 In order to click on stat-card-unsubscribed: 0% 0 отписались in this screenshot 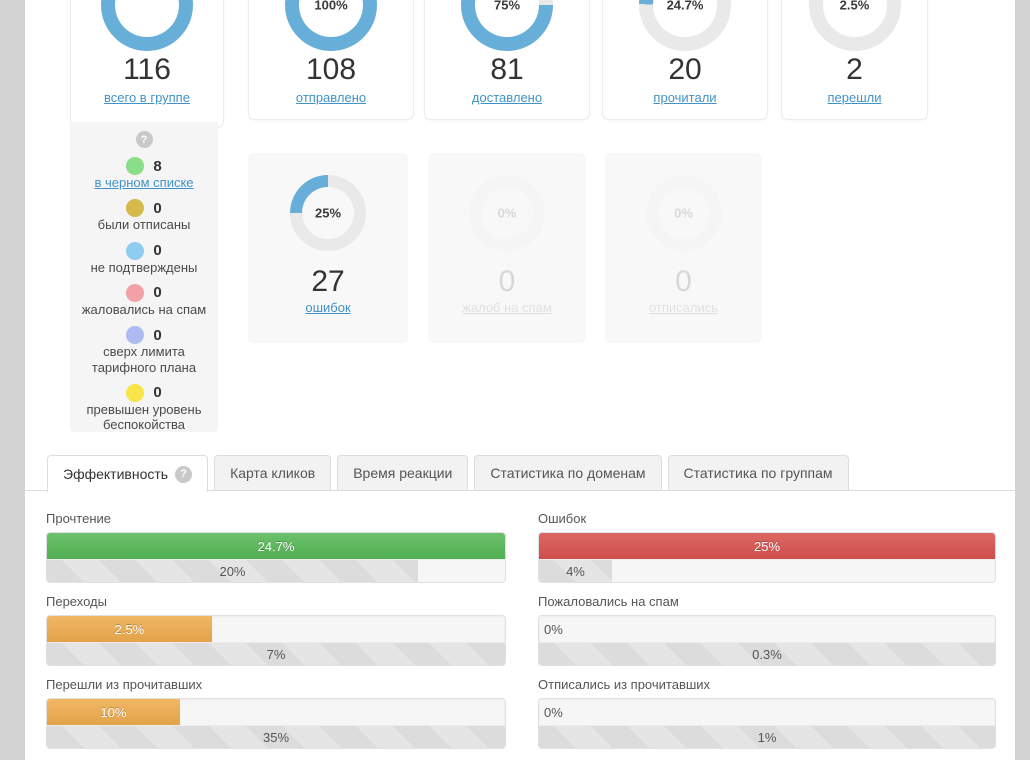, I will do `click(683, 248)`.